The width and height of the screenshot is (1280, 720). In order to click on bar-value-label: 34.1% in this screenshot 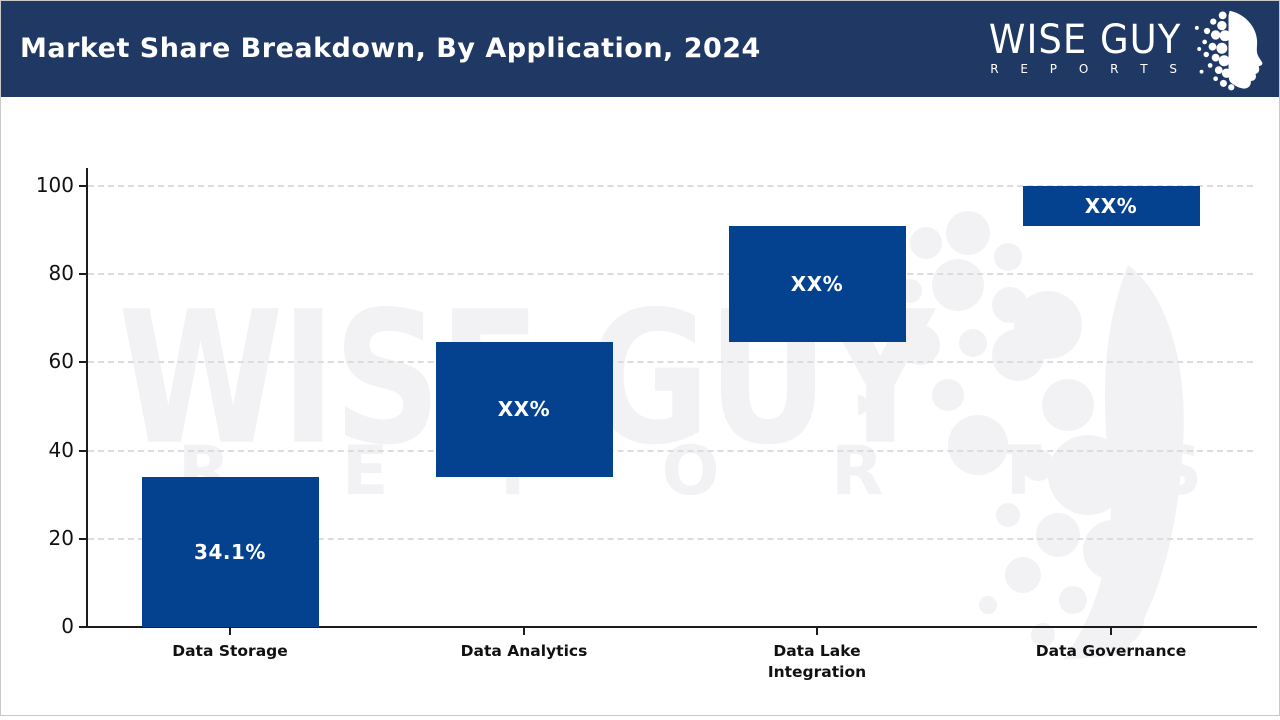, I will do `click(230, 551)`.